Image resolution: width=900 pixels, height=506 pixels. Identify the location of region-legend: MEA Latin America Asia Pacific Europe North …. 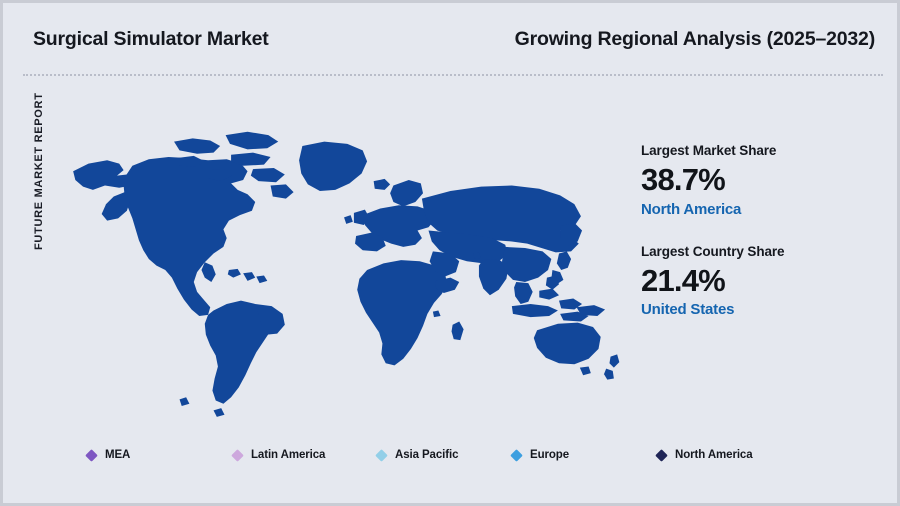
(451, 459).